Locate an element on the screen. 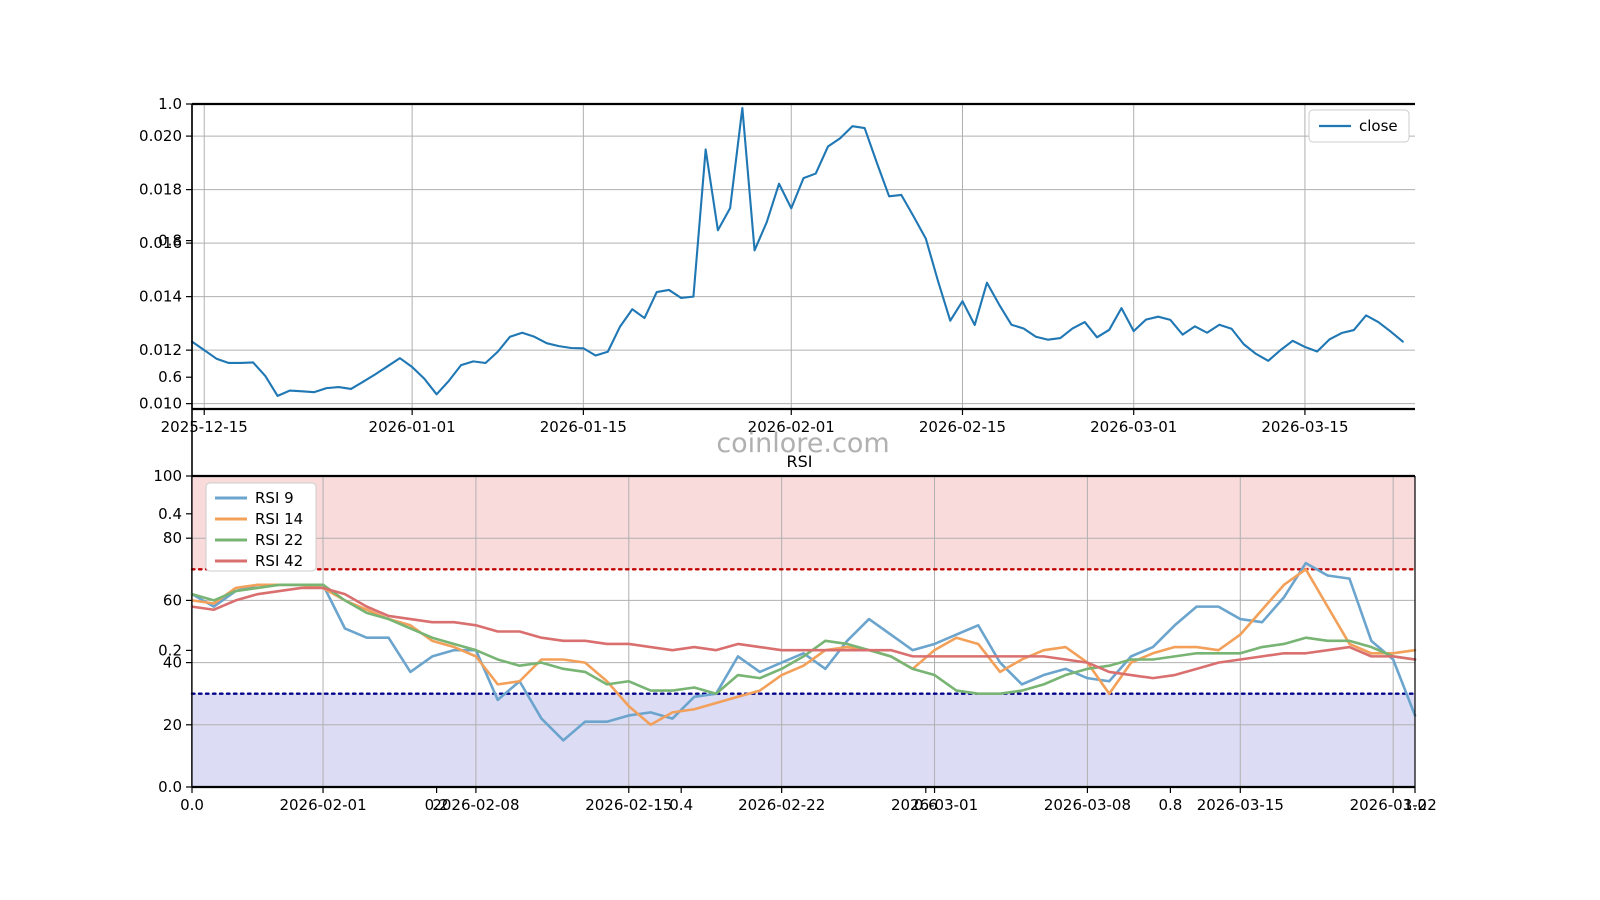 The height and width of the screenshot is (900, 1600). overlay-xtick-label-4: 0.8 is located at coordinates (1170, 805).